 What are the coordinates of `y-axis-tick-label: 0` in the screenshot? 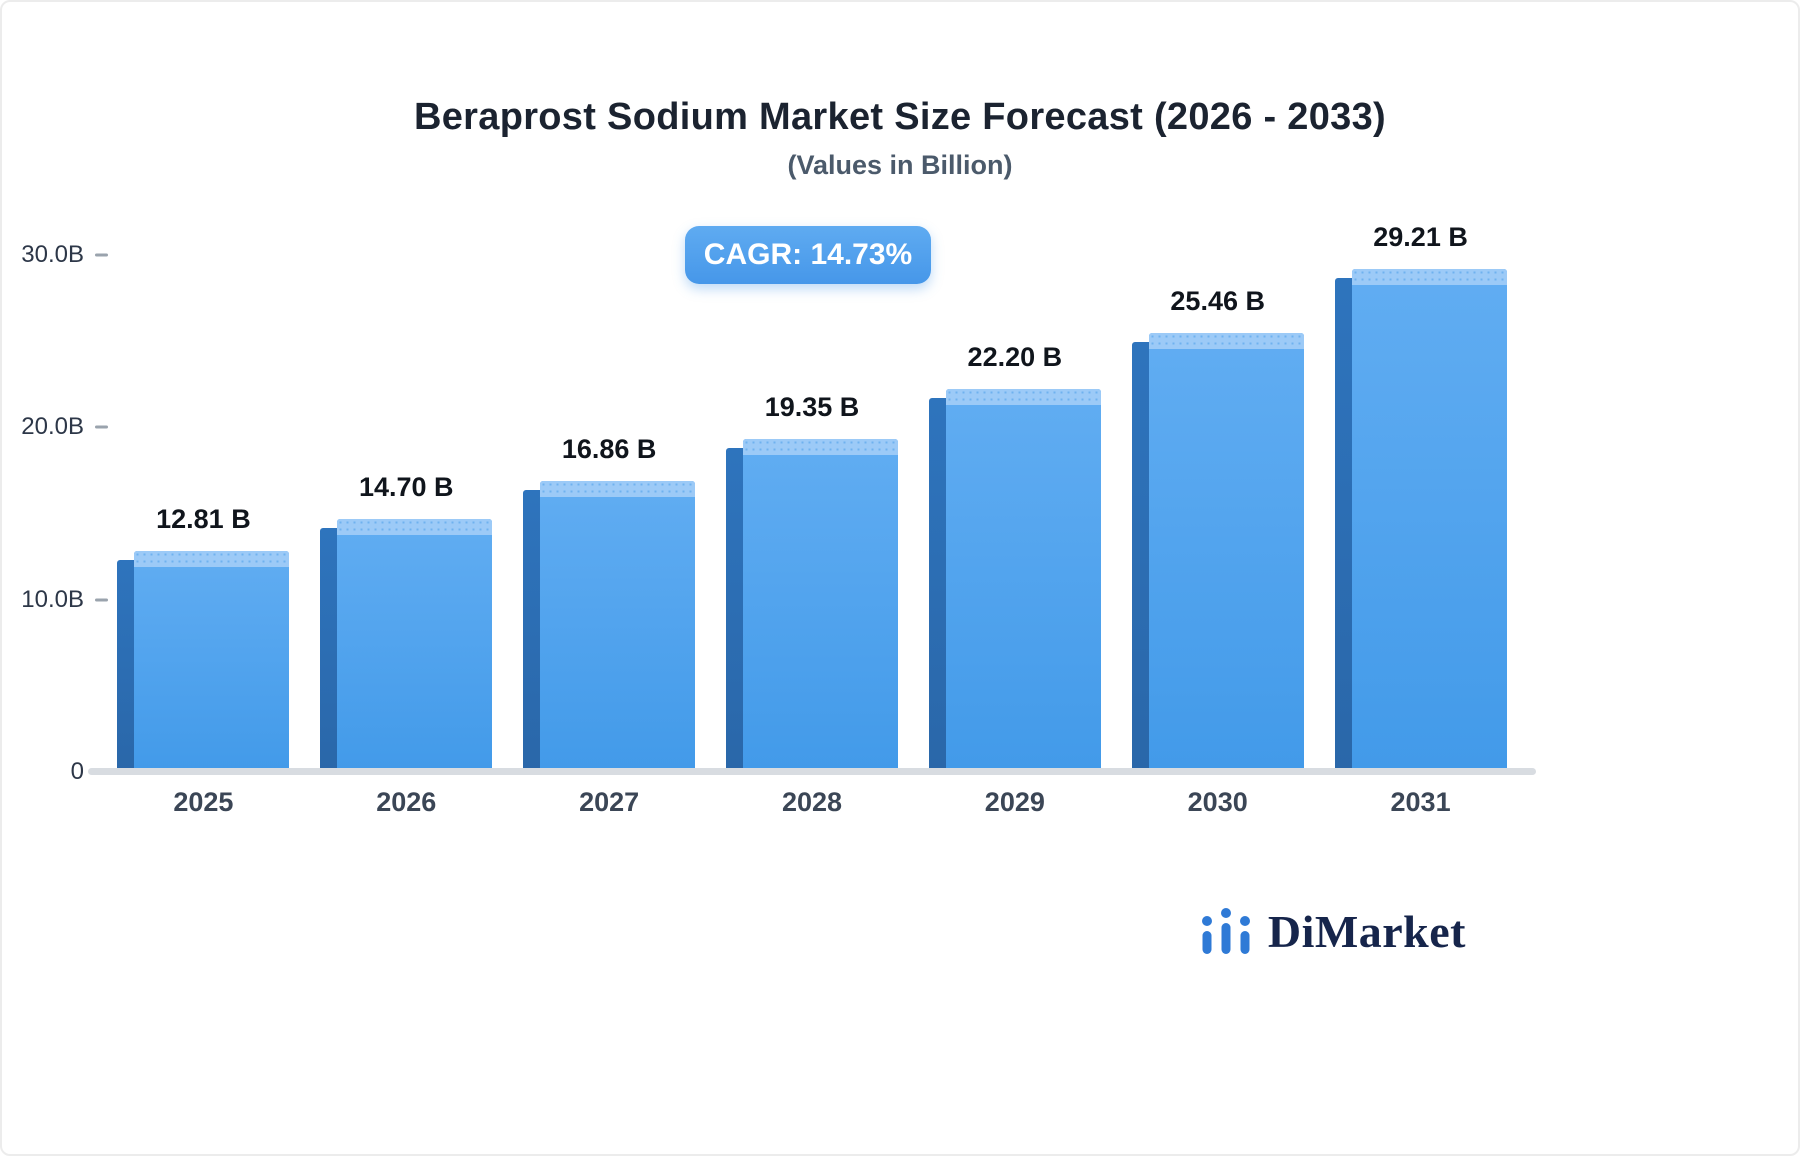 It's located at (77, 771).